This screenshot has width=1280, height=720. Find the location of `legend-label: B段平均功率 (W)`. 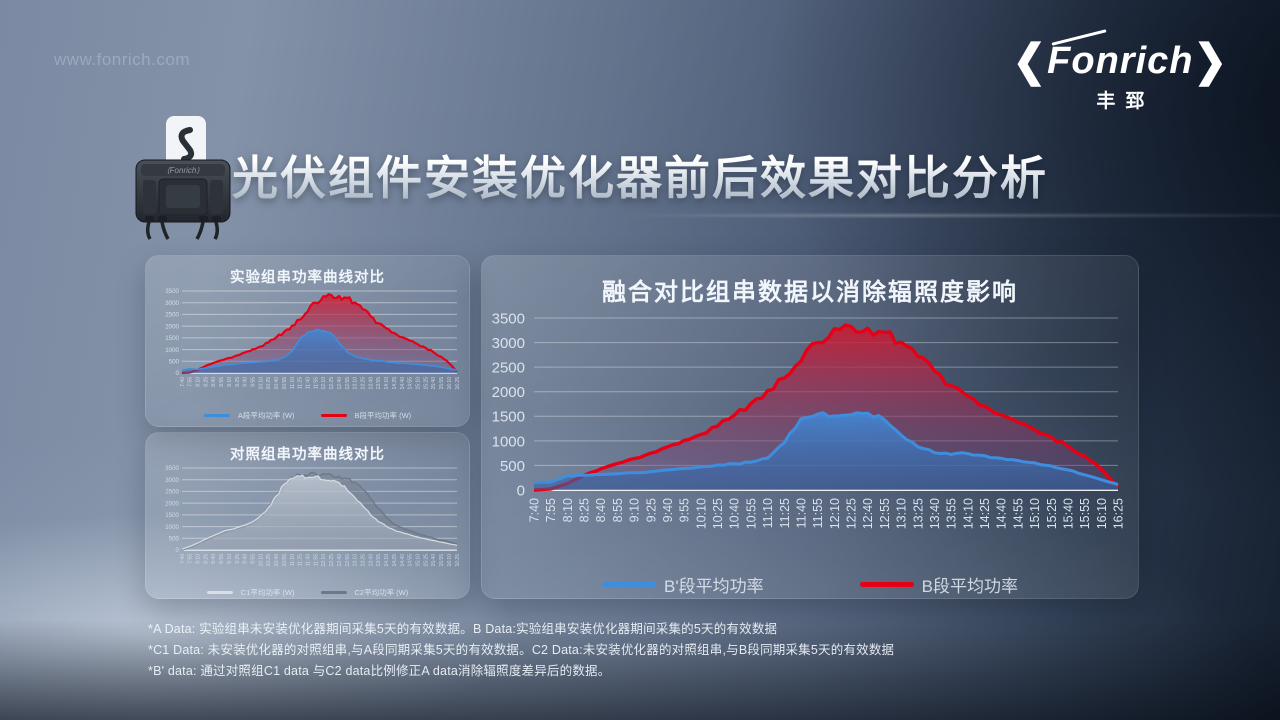

legend-label: B段平均功率 (W) is located at coordinates (383, 415).